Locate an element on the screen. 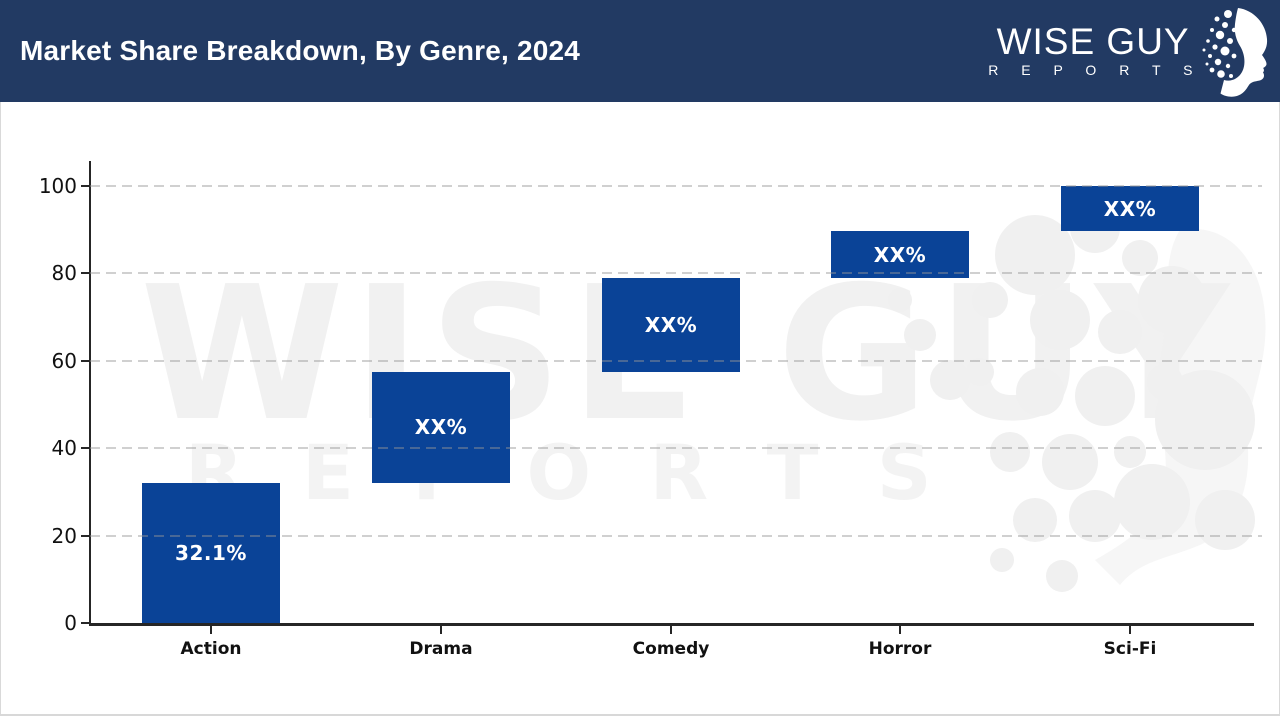  bar-horror: XX% is located at coordinates (900, 254).